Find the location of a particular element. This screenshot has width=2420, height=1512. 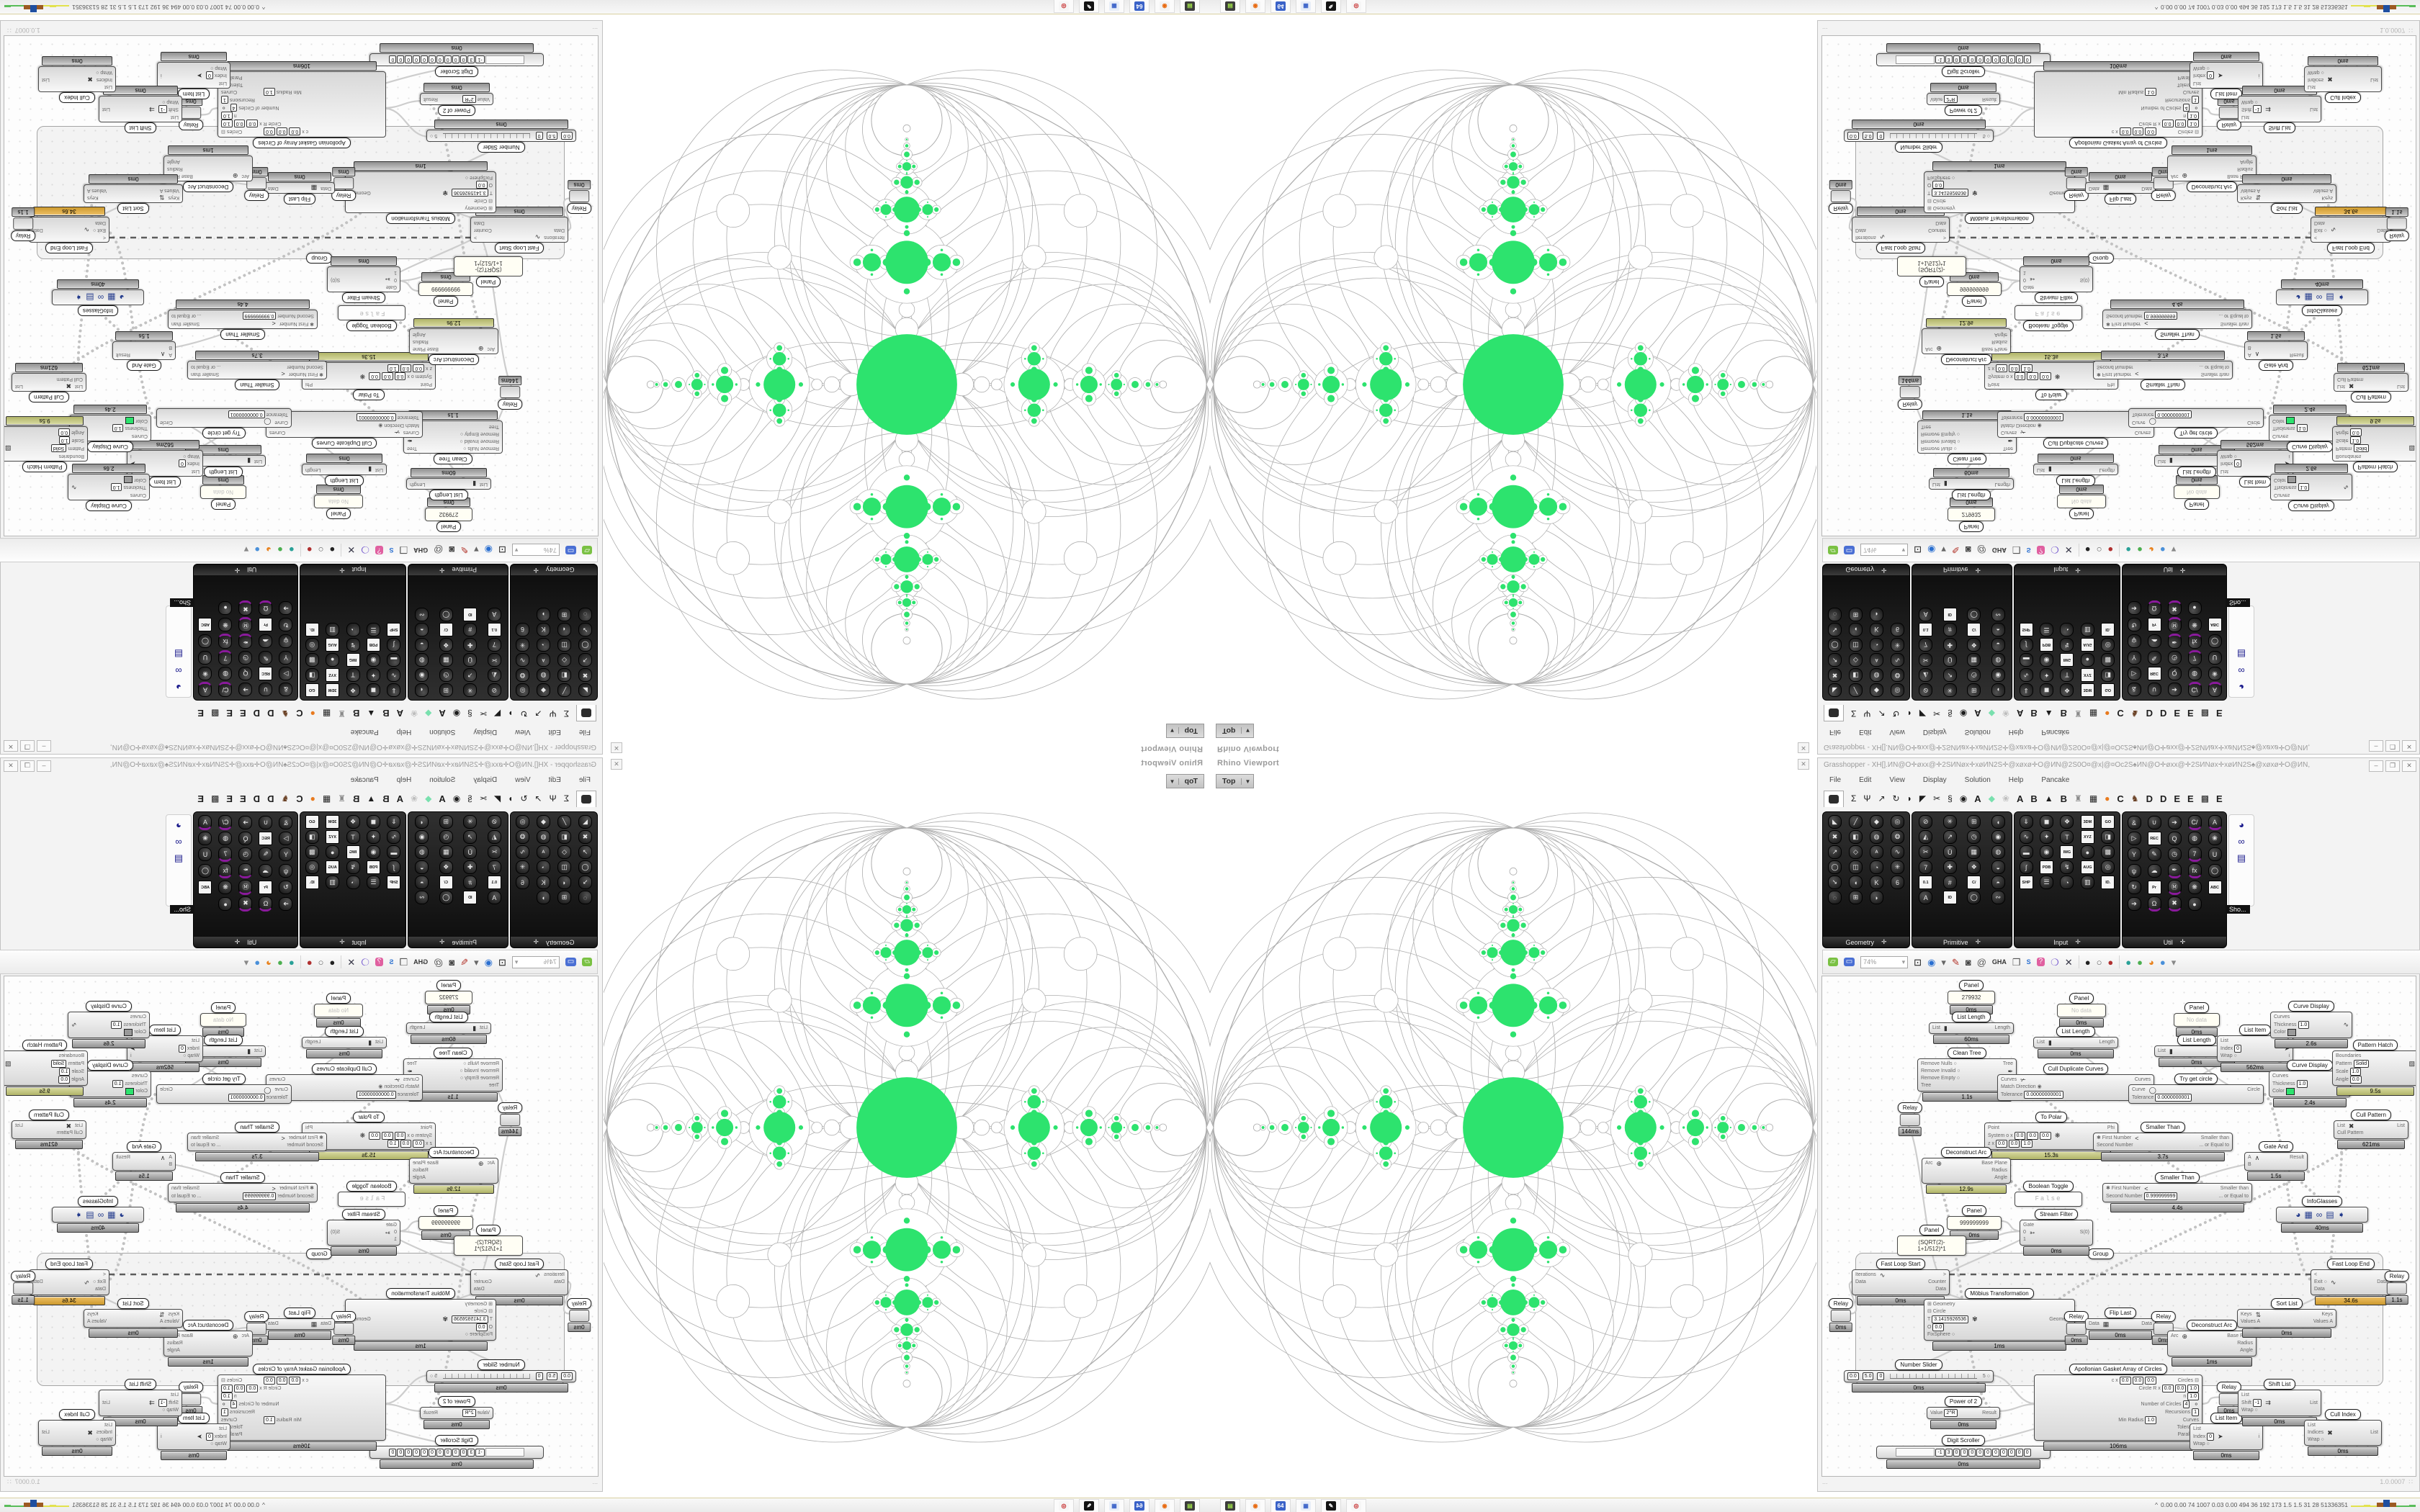

component-icon: ◇ is located at coordinates (1856, 660).